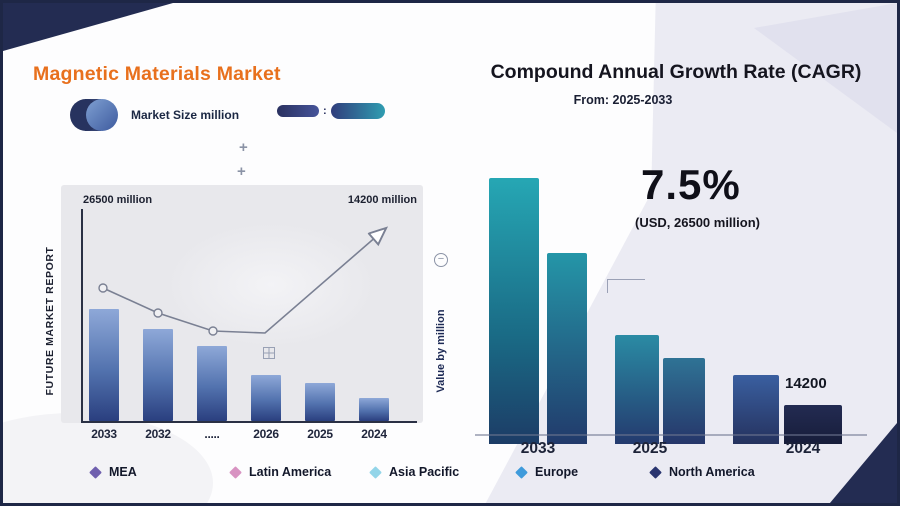 The image size is (900, 506). I want to click on pill-navy, so click(298, 111).